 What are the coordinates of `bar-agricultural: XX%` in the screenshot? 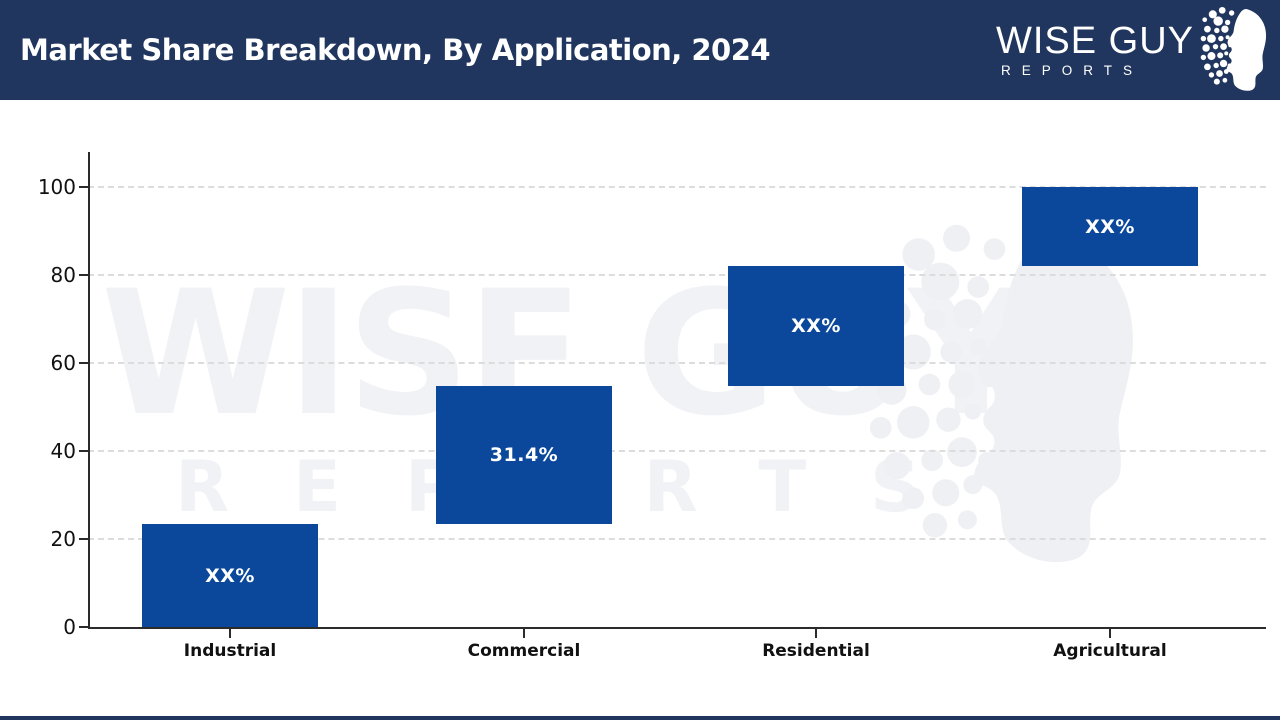 It's located at (1110, 227).